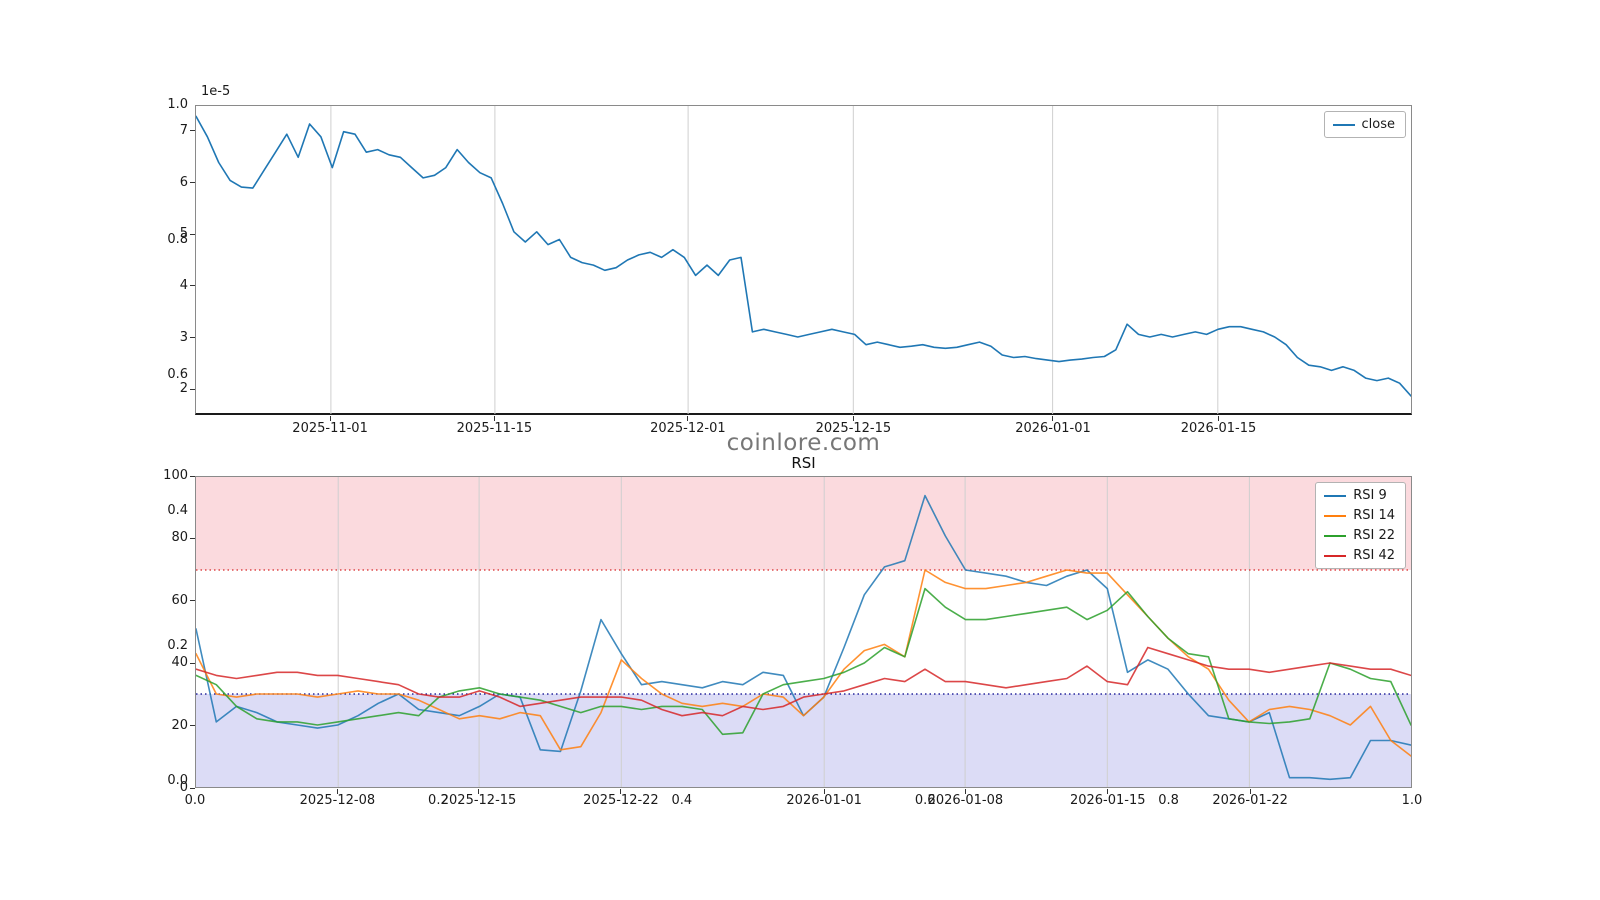 Image resolution: width=1600 pixels, height=900 pixels. I want to click on legend-item-rsi-22: RSI 22, so click(1359, 535).